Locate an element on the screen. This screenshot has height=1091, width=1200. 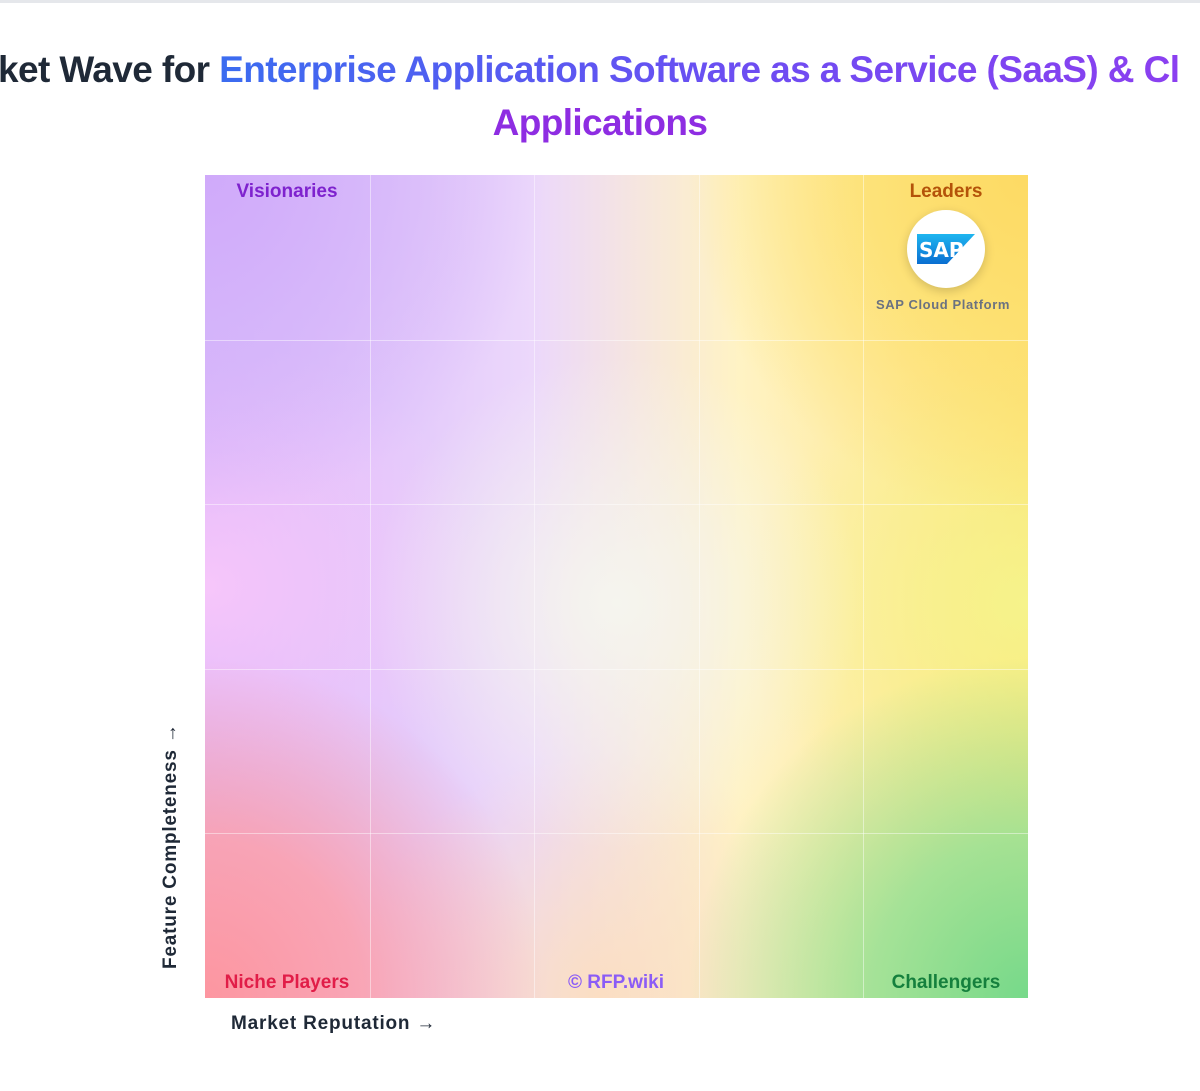
watermark: © RFP.wiki is located at coordinates (615, 982).